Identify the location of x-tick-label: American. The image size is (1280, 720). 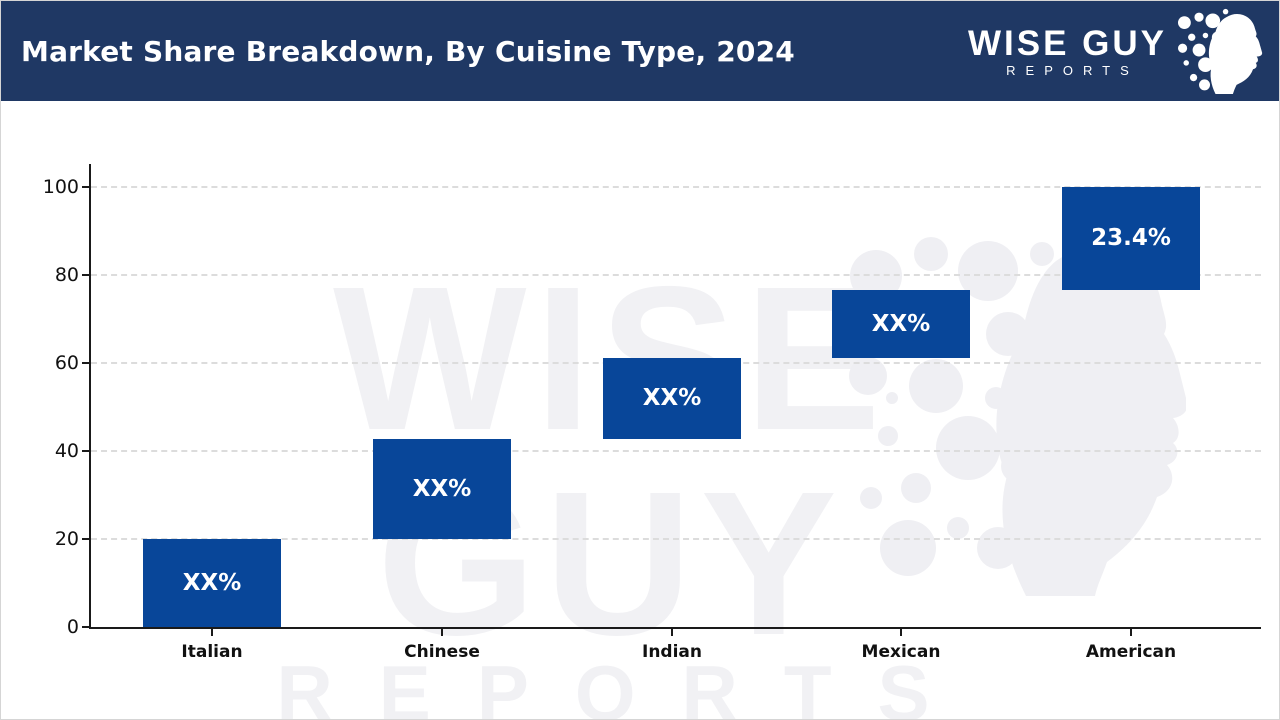
(1131, 652).